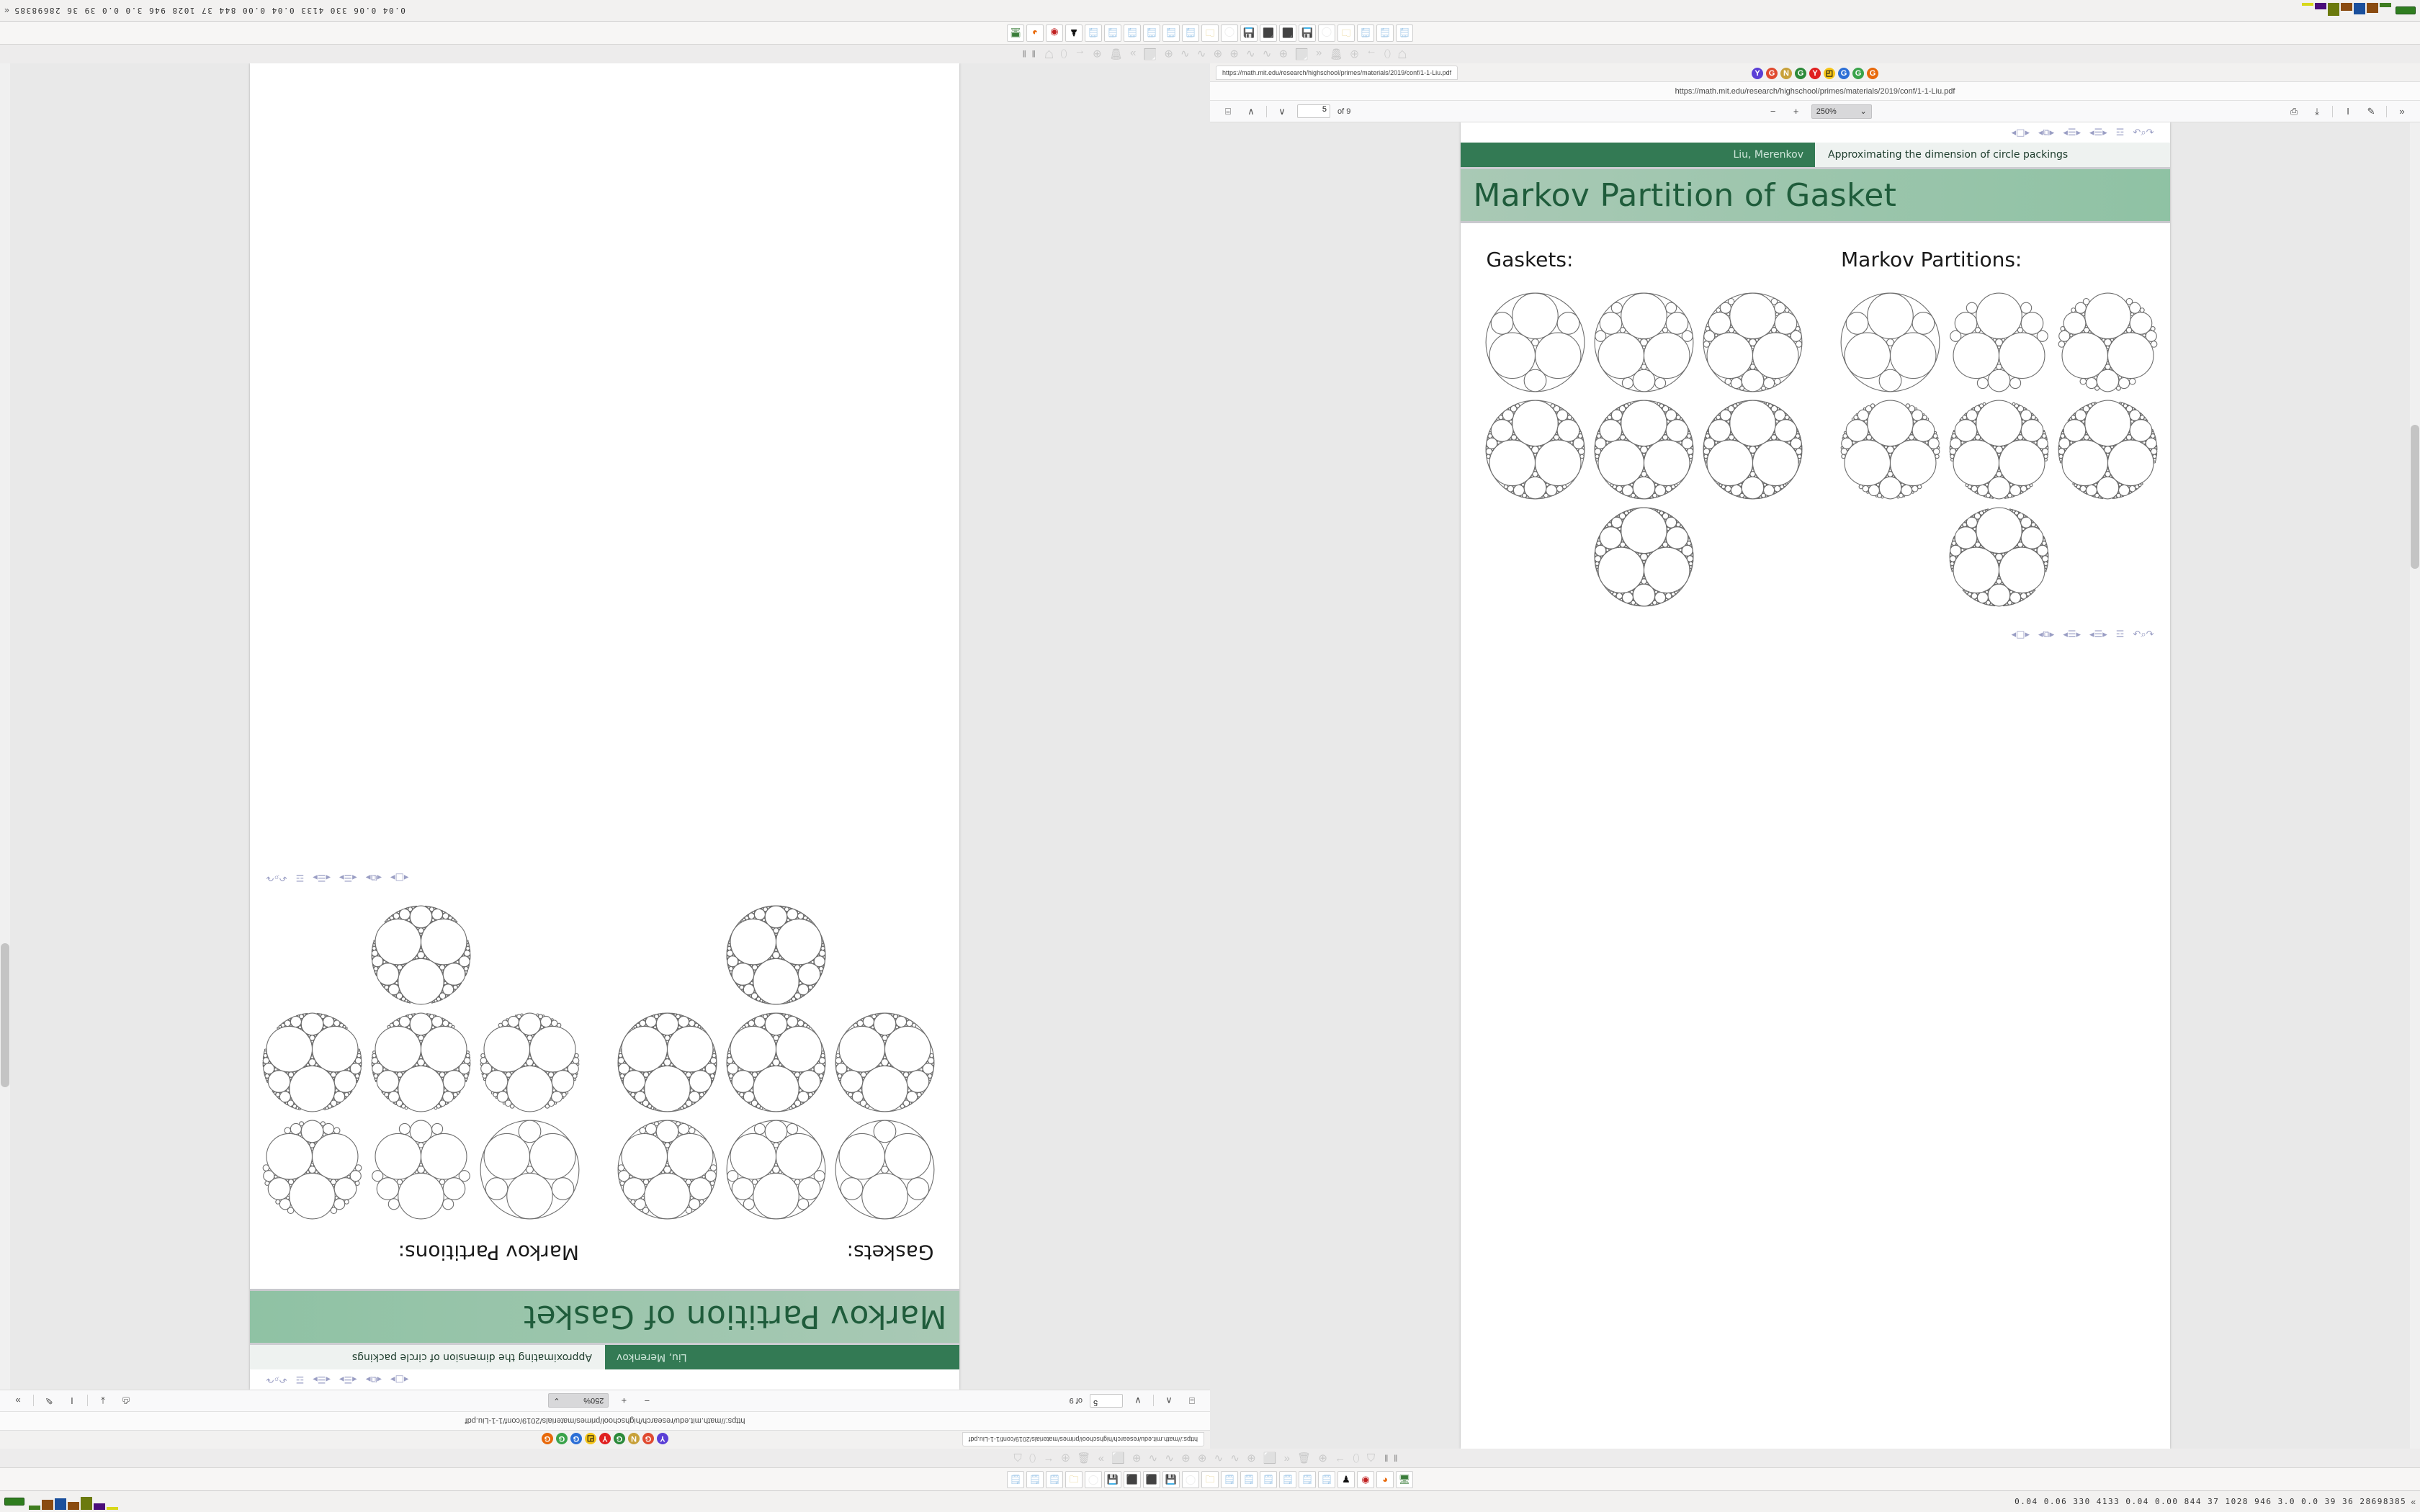 The width and height of the screenshot is (2420, 1512). I want to click on gimp-icon: ♟, so click(1346, 1479).